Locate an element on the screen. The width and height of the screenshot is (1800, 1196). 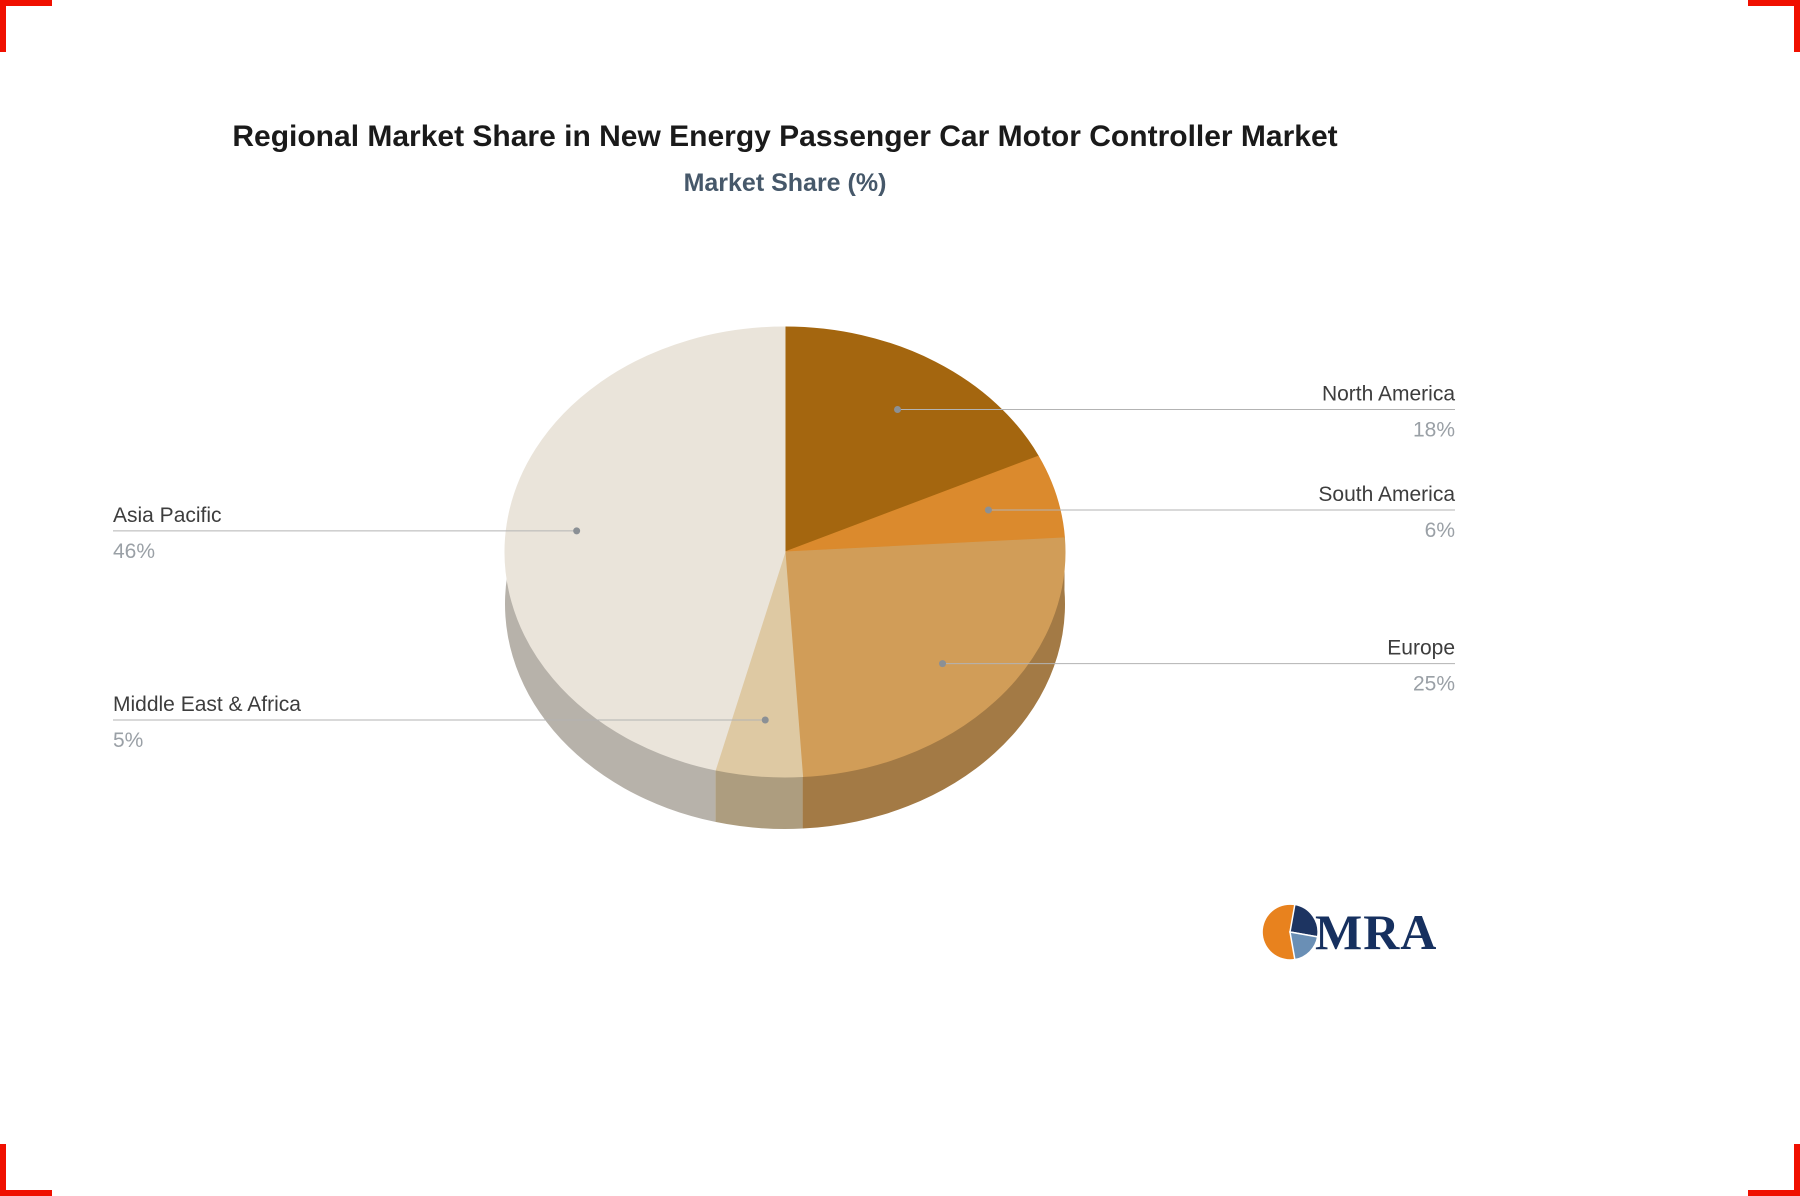
leader-dot-asia-pacific is located at coordinates (577, 531).